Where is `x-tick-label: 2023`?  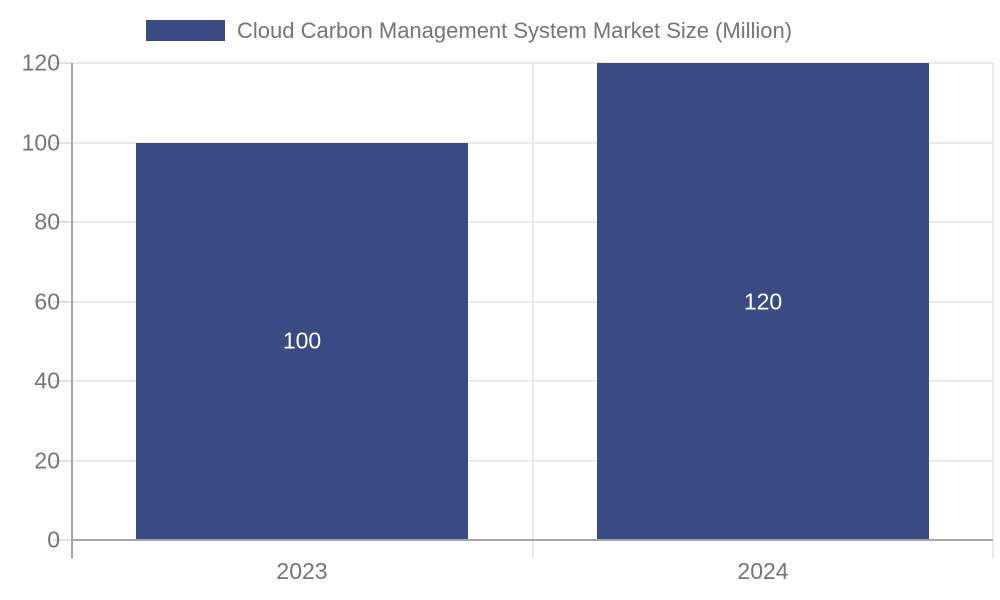 x-tick-label: 2023 is located at coordinates (302, 571).